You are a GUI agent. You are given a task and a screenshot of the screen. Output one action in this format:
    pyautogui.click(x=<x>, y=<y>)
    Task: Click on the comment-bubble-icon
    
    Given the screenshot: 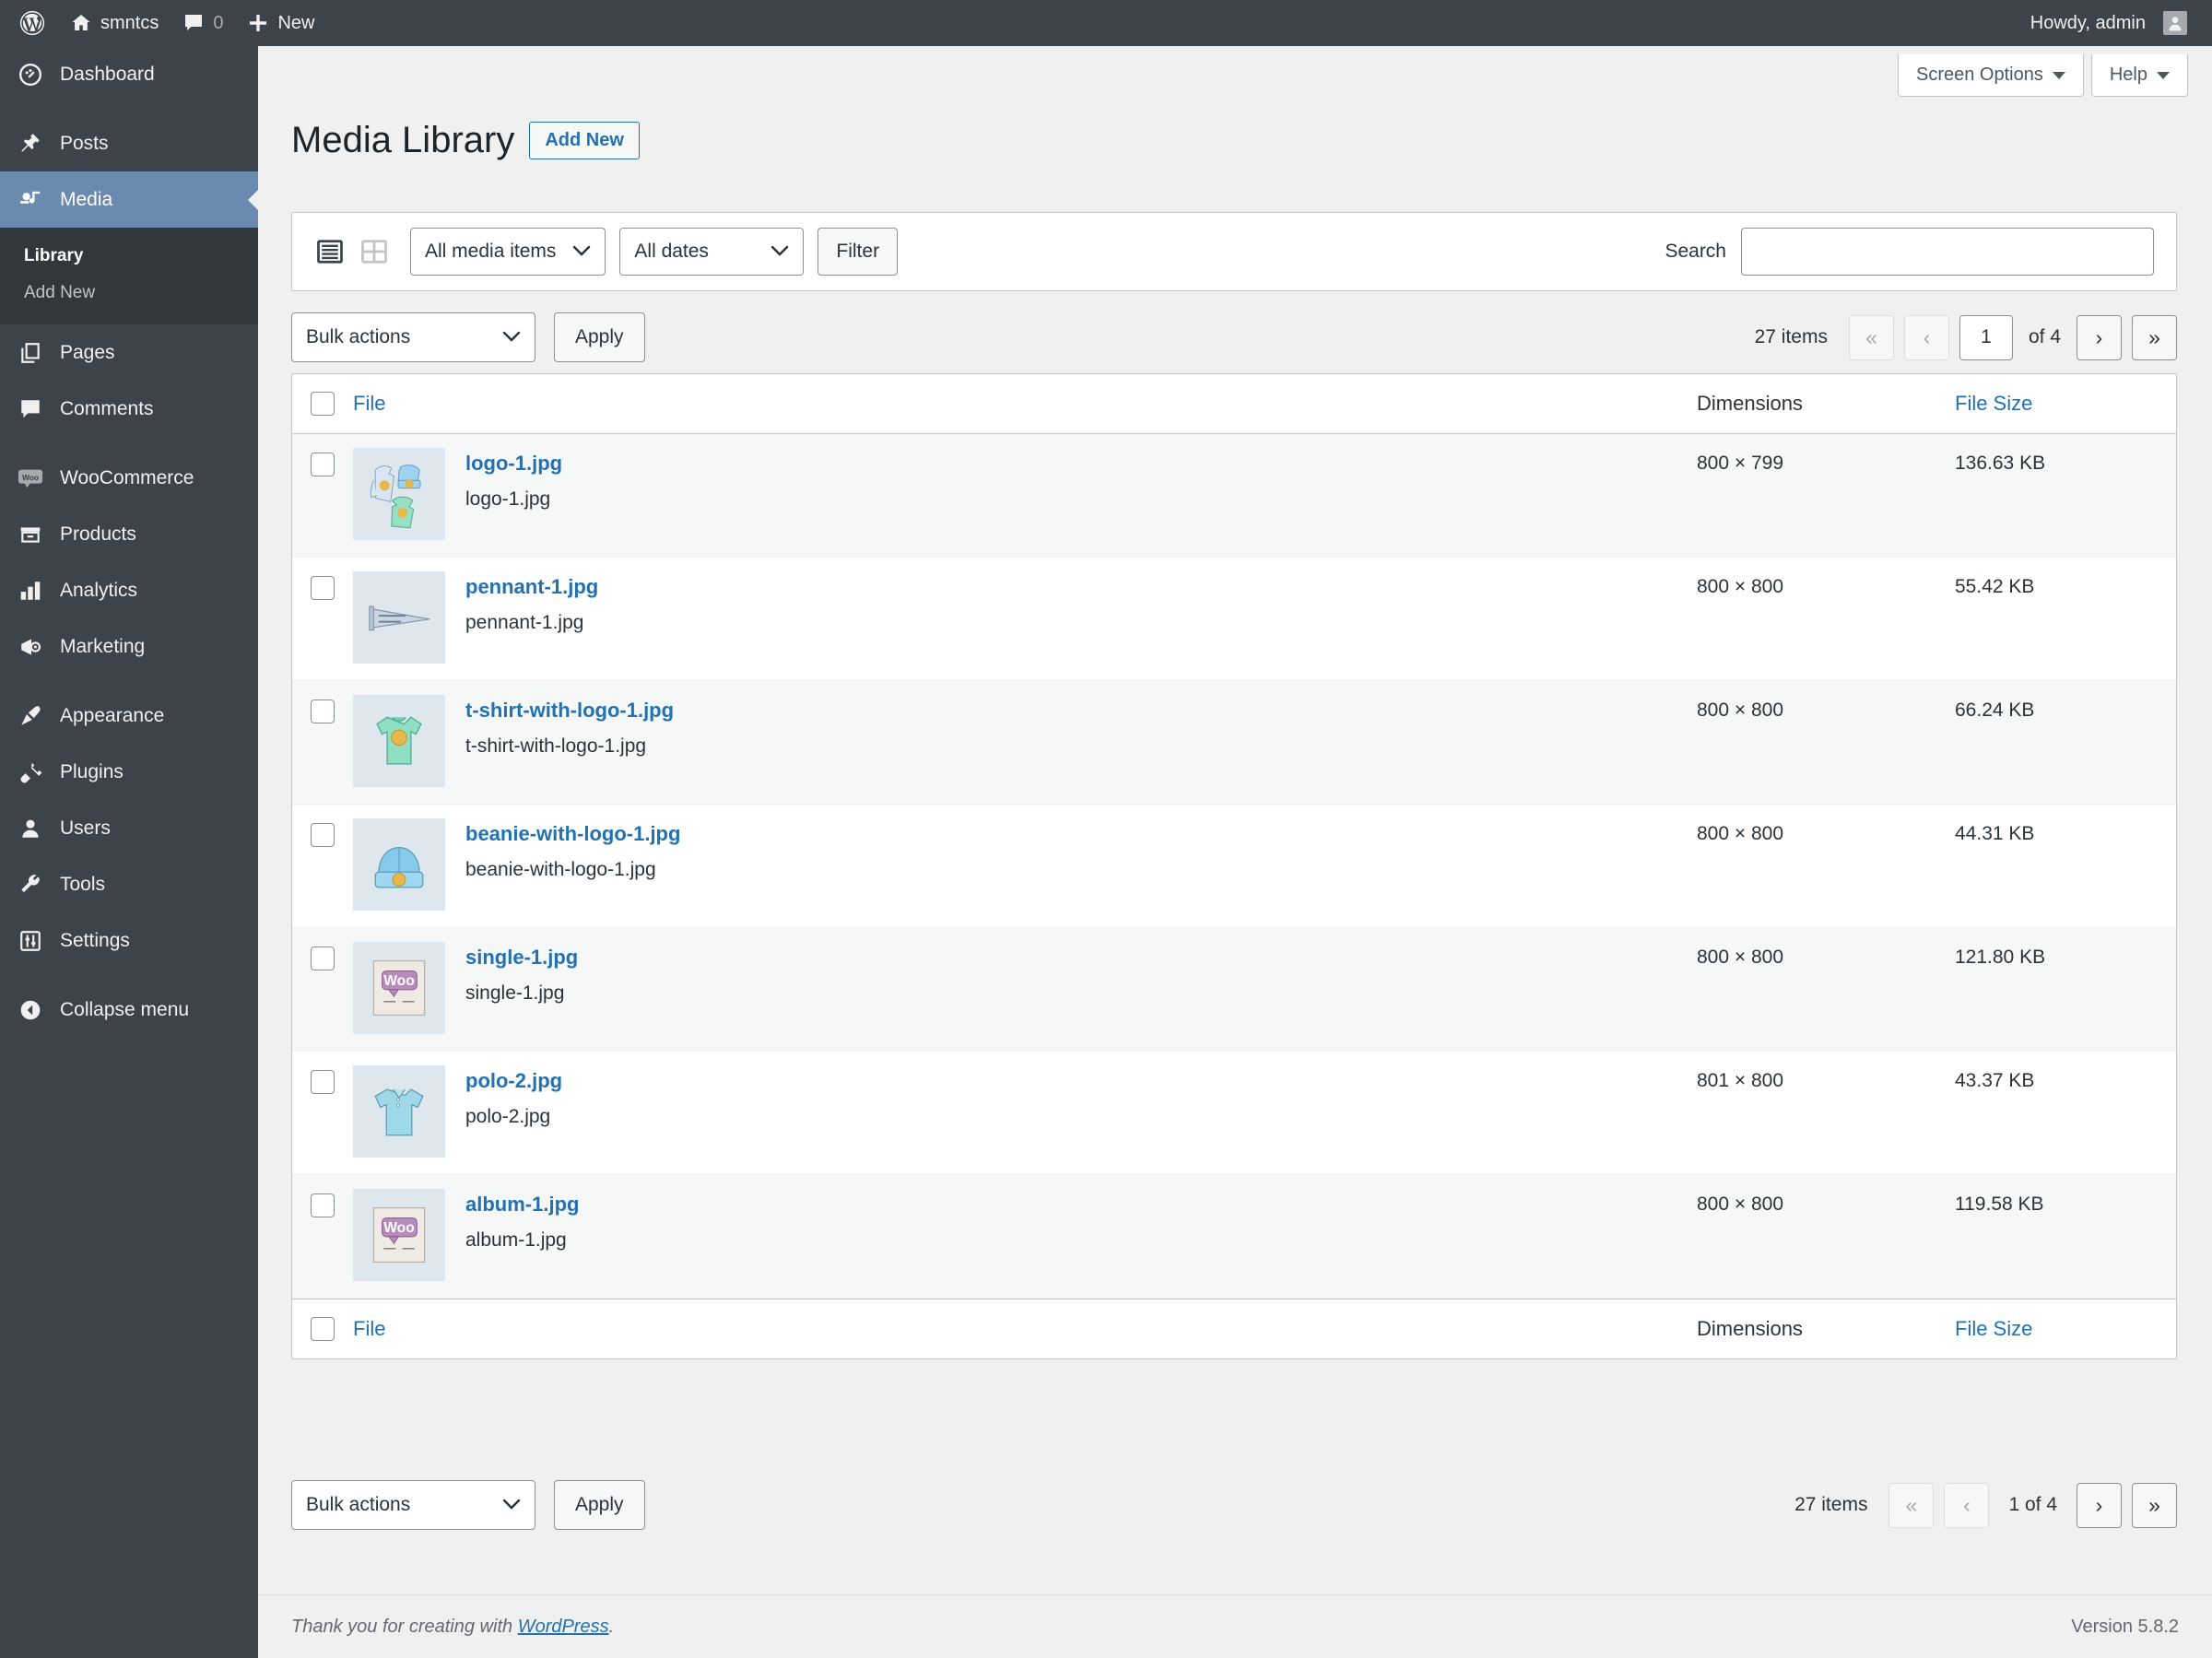 What is the action you would take?
    pyautogui.click(x=193, y=23)
    